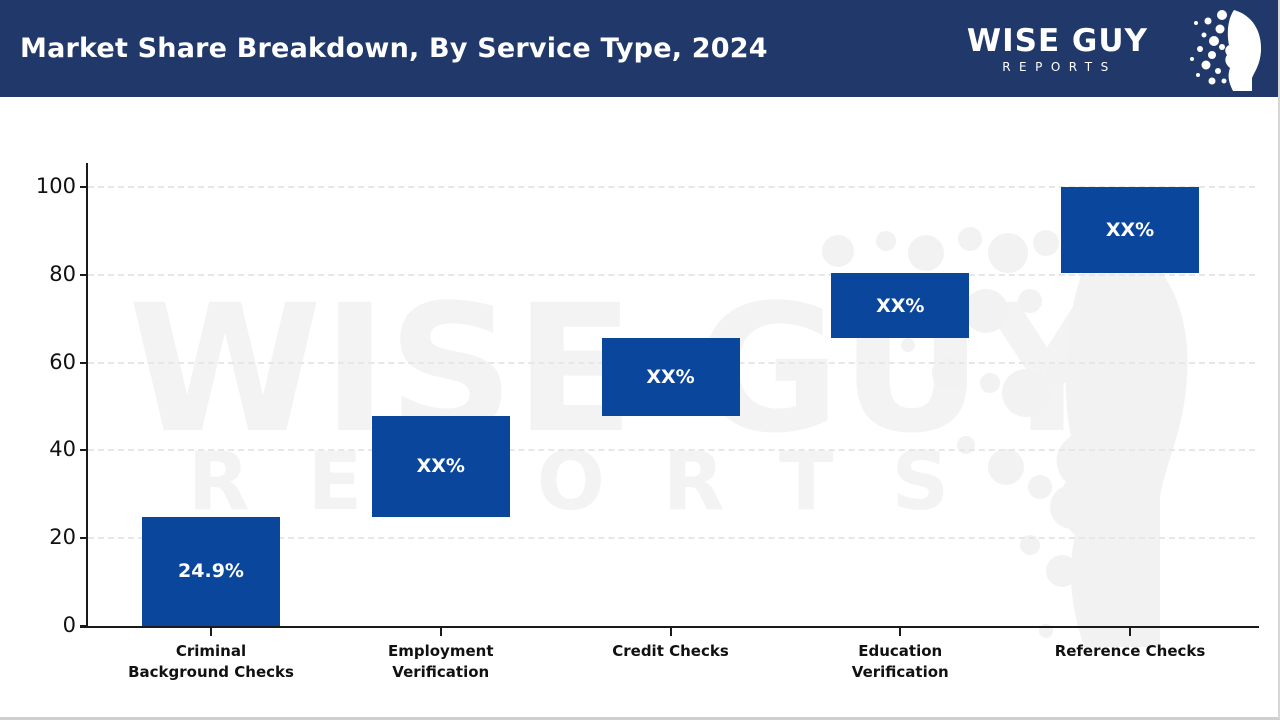 The height and width of the screenshot is (720, 1280). I want to click on bar-value-label: 24.9%, so click(211, 571).